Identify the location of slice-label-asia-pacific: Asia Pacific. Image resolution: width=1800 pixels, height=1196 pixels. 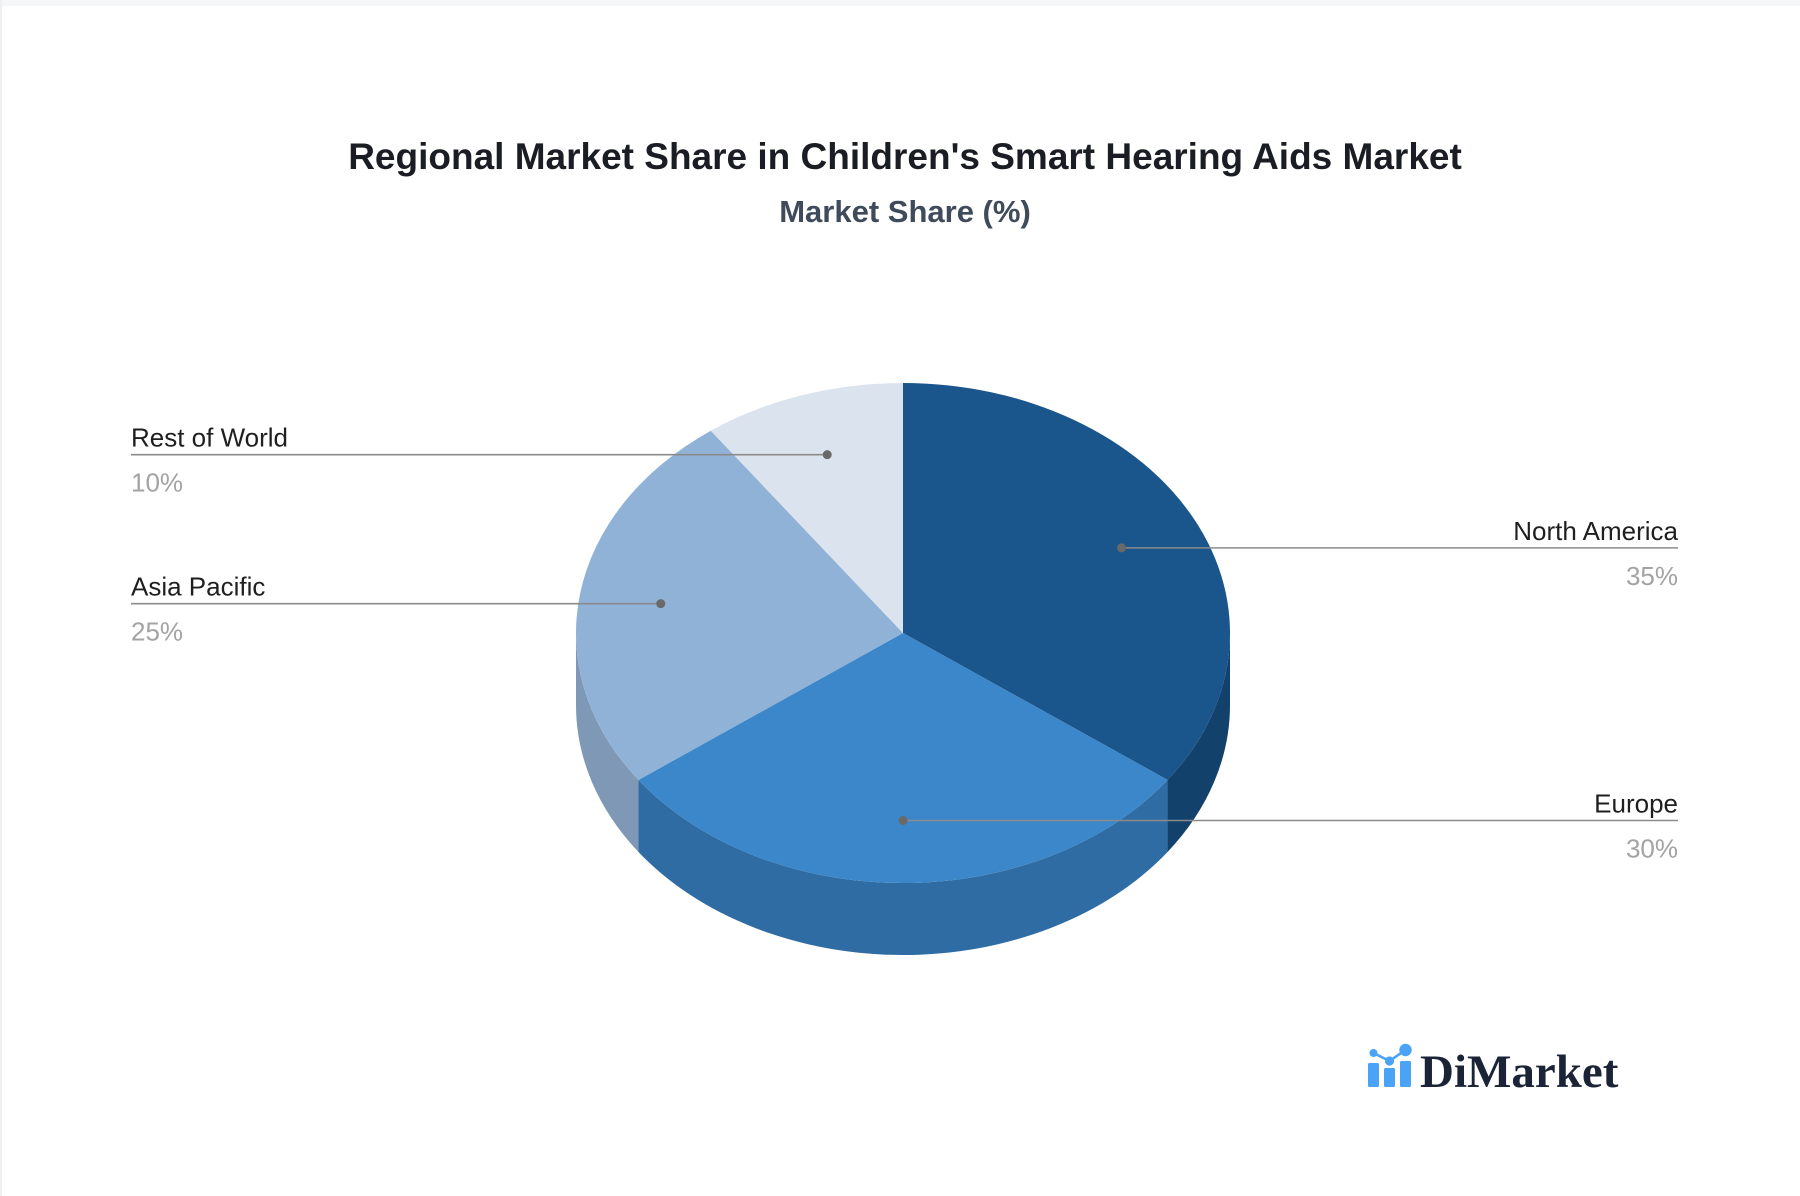
(198, 587).